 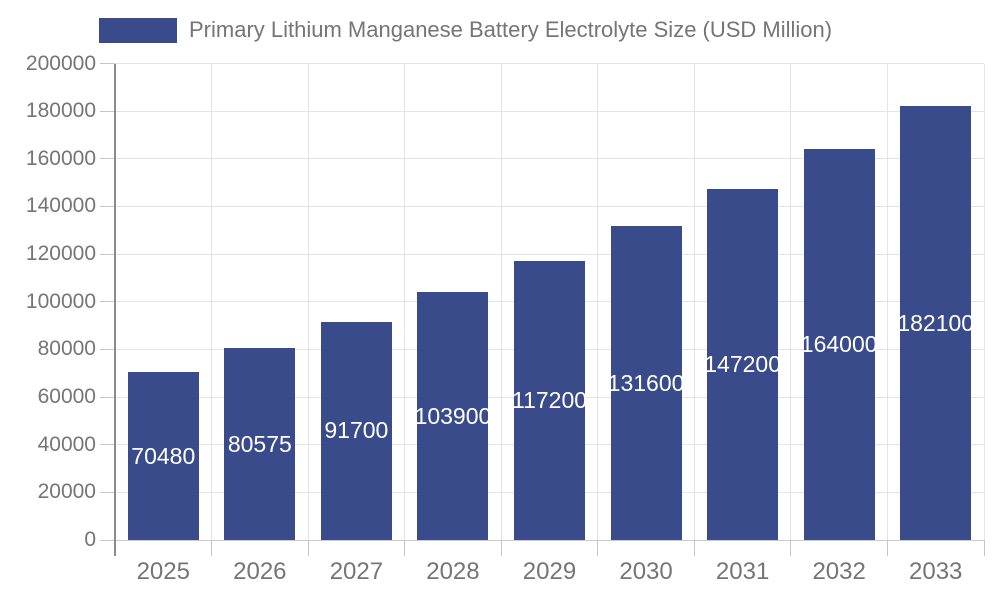 I want to click on y-axis-tick-label: 120000, so click(x=60, y=254).